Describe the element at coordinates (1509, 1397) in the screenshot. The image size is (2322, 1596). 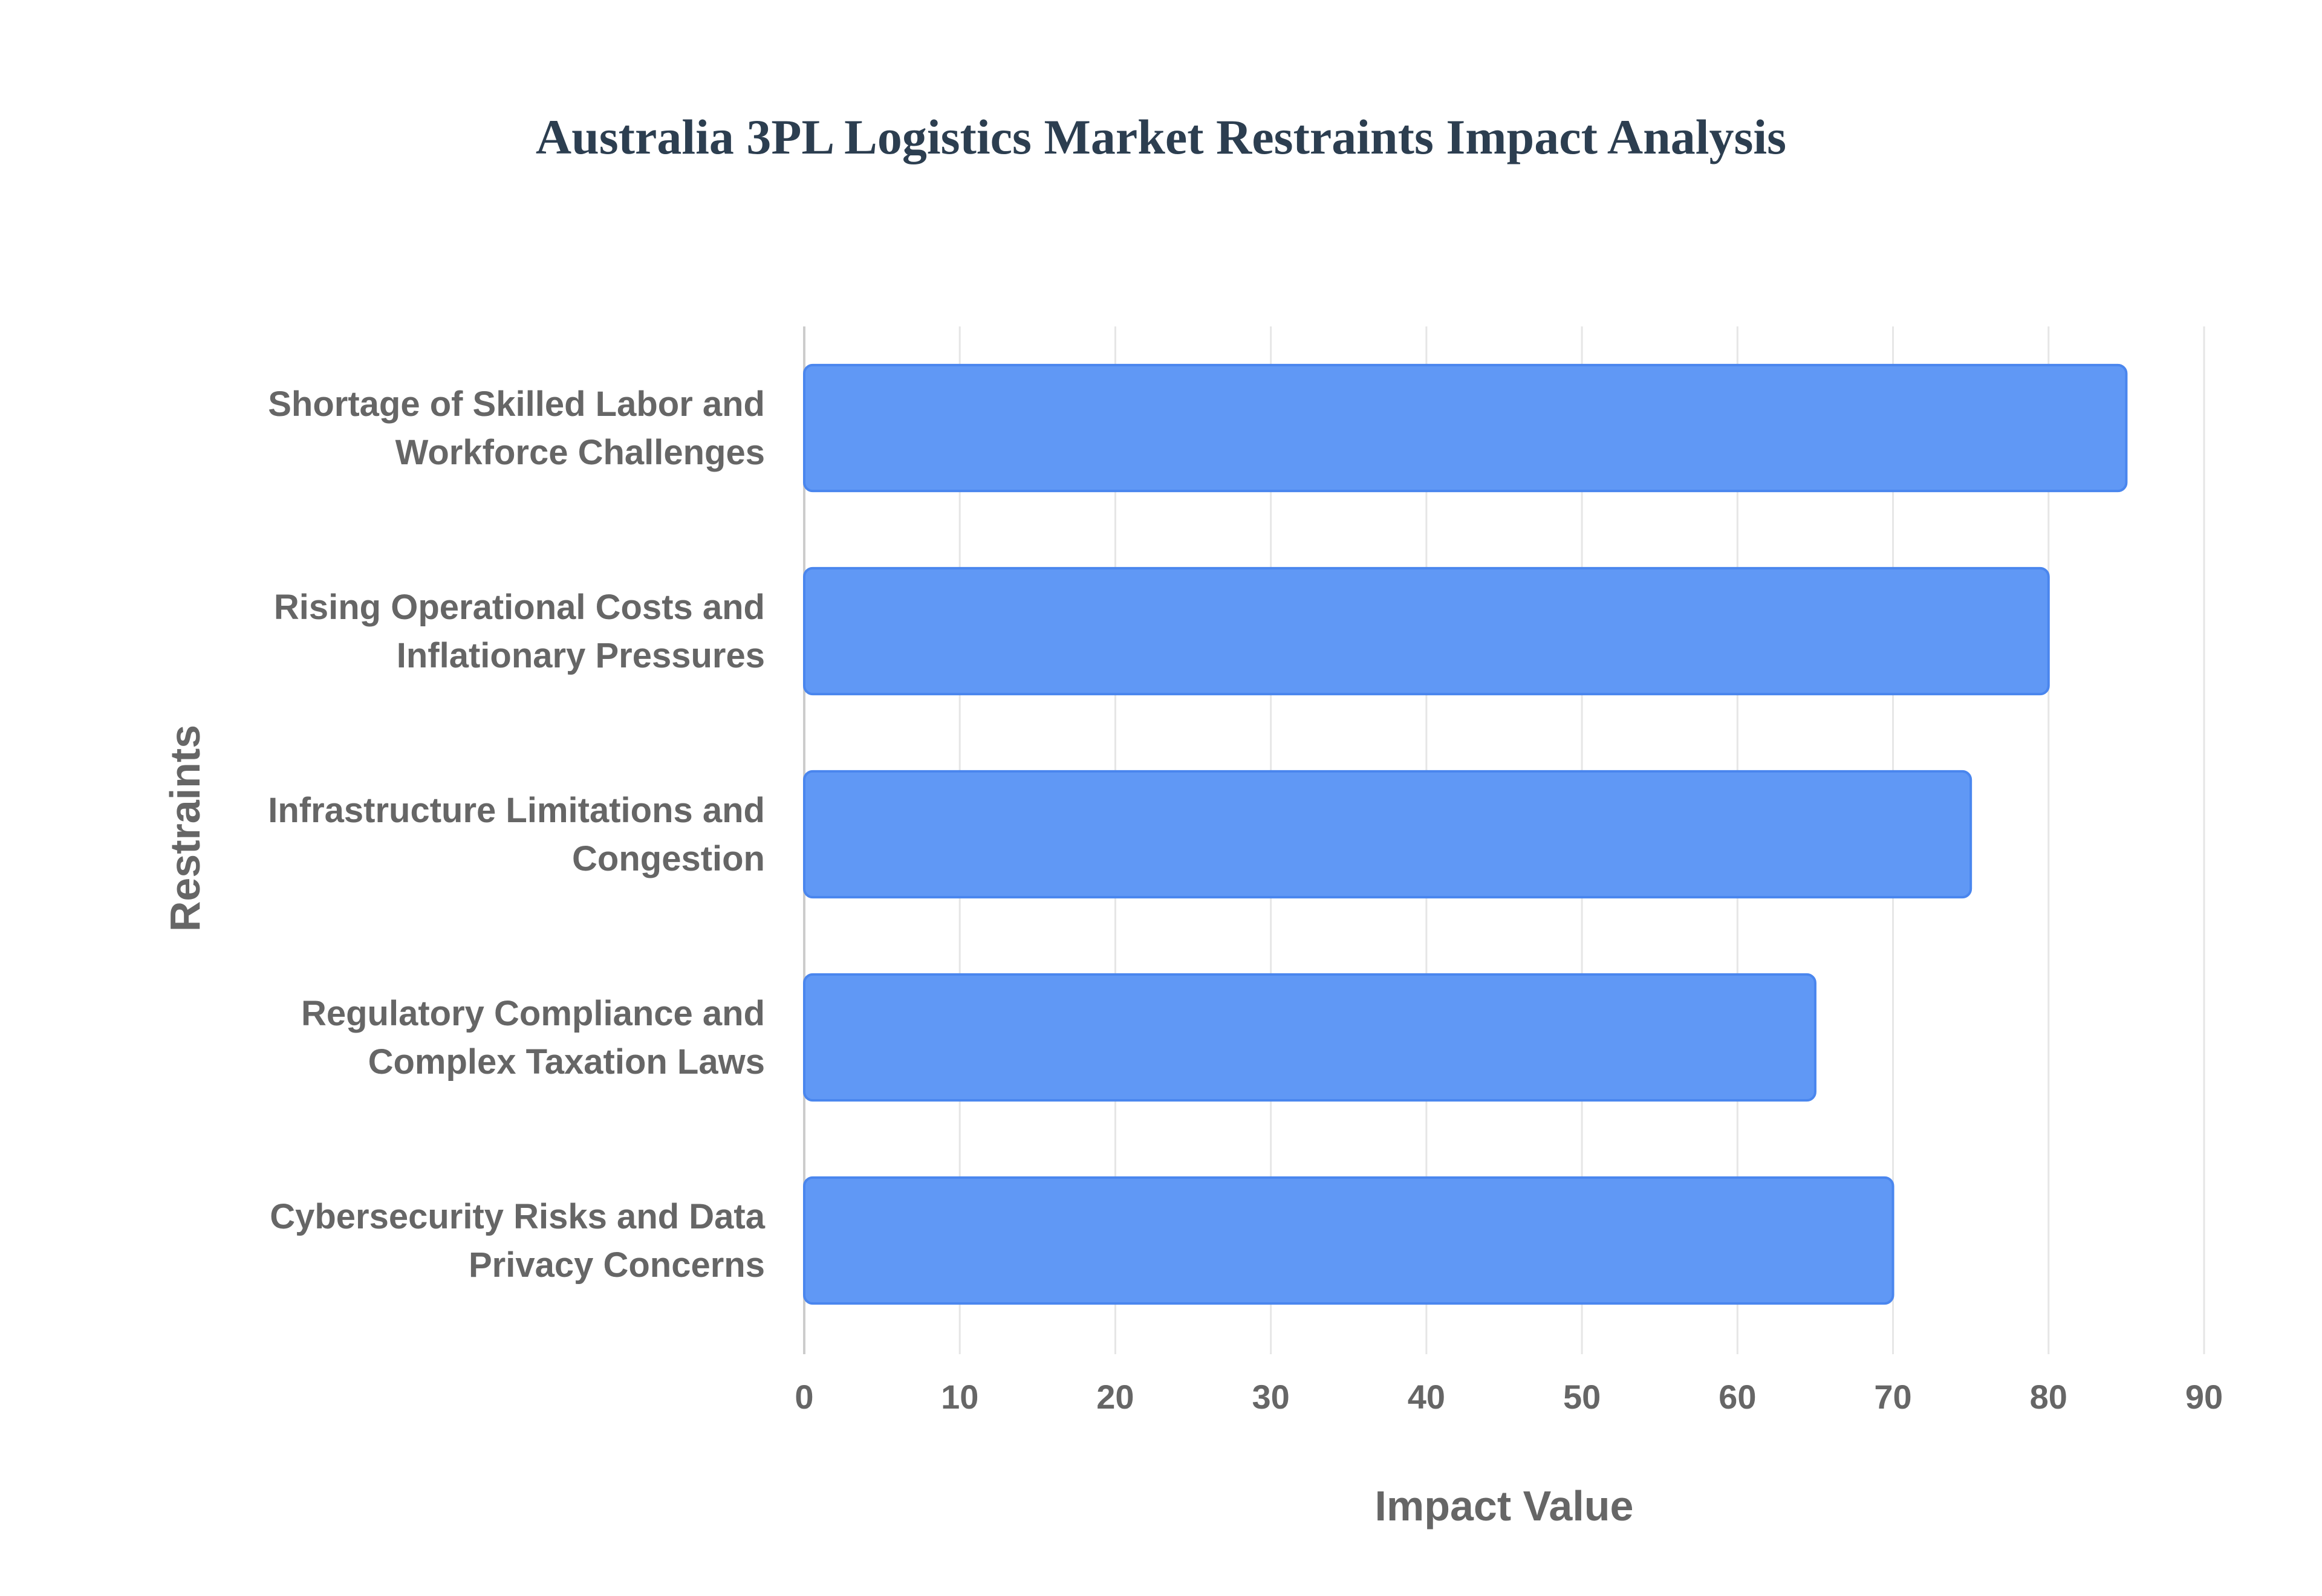
I see `x-tick-labels: 0 10 20 30 40 50 60 70 80 90` at that location.